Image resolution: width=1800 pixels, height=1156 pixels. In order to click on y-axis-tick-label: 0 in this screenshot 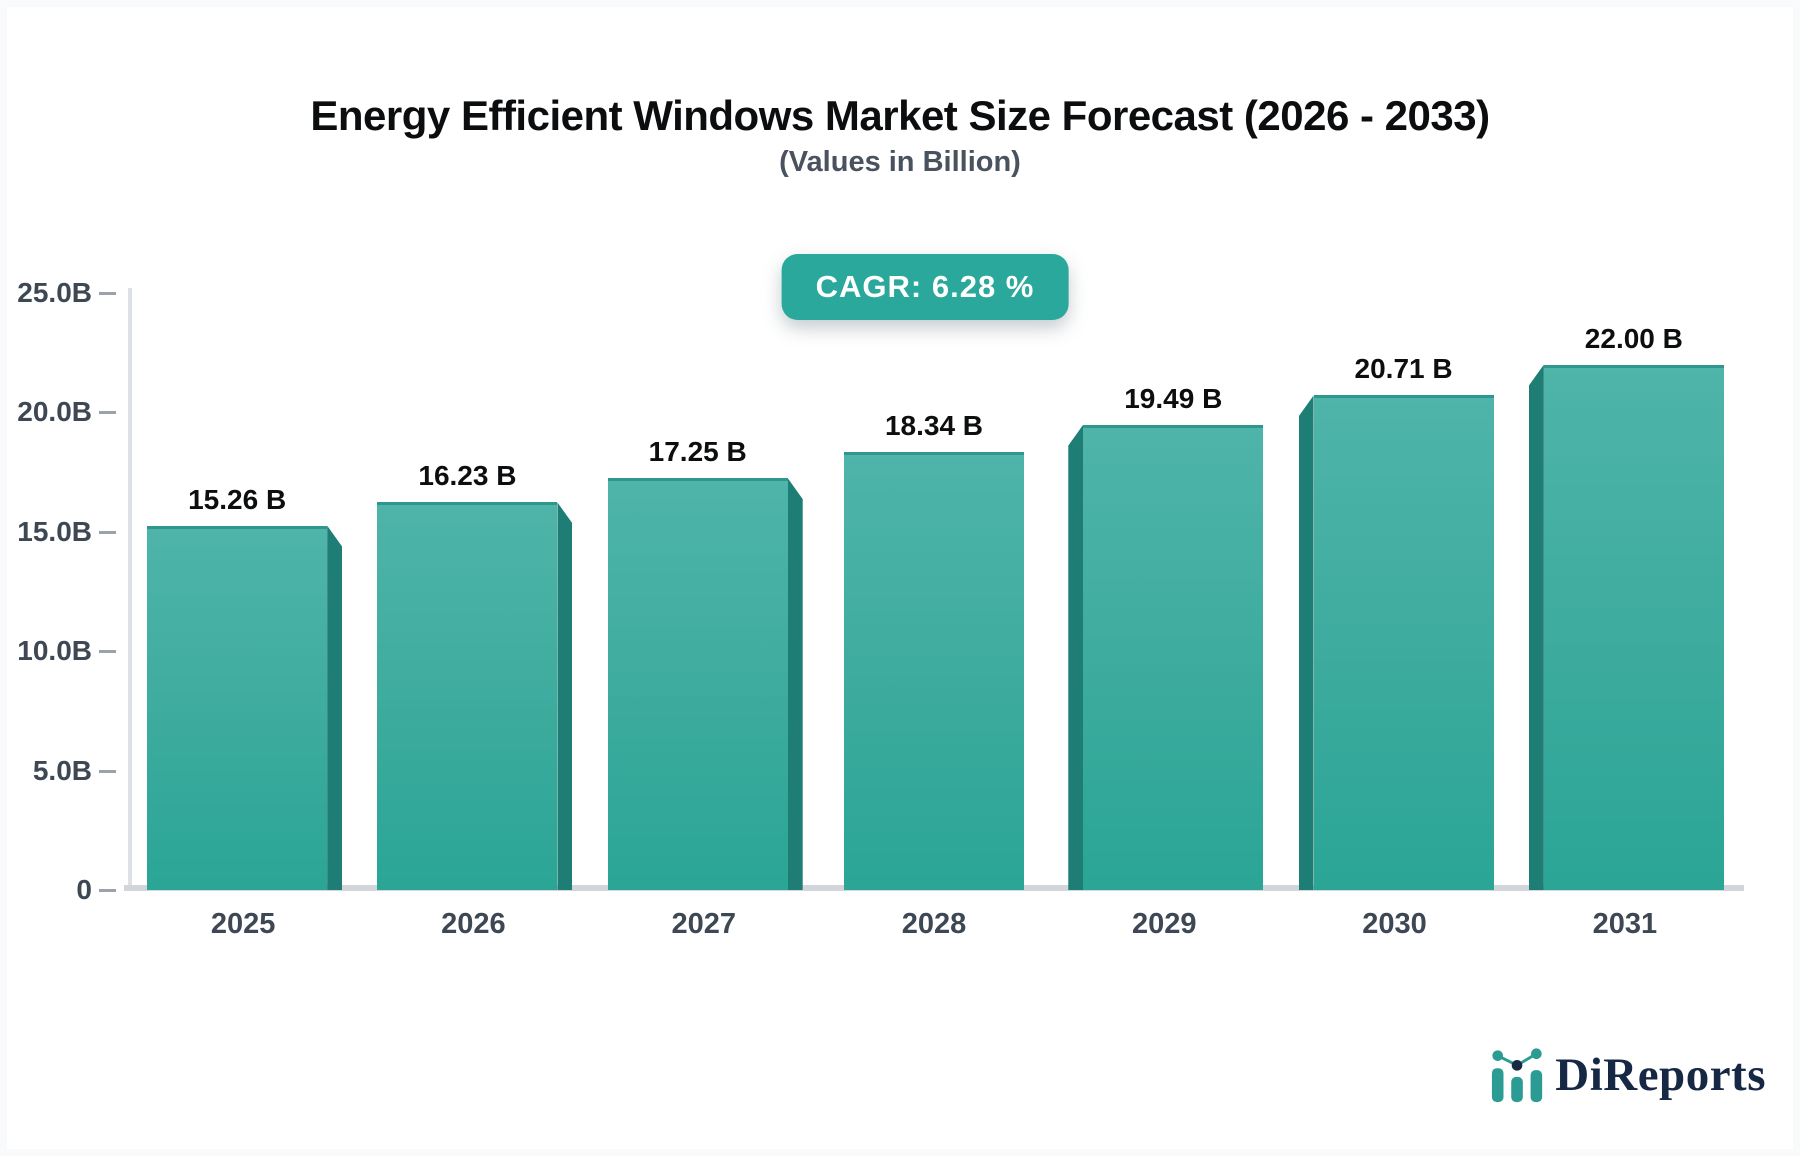, I will do `click(84, 889)`.